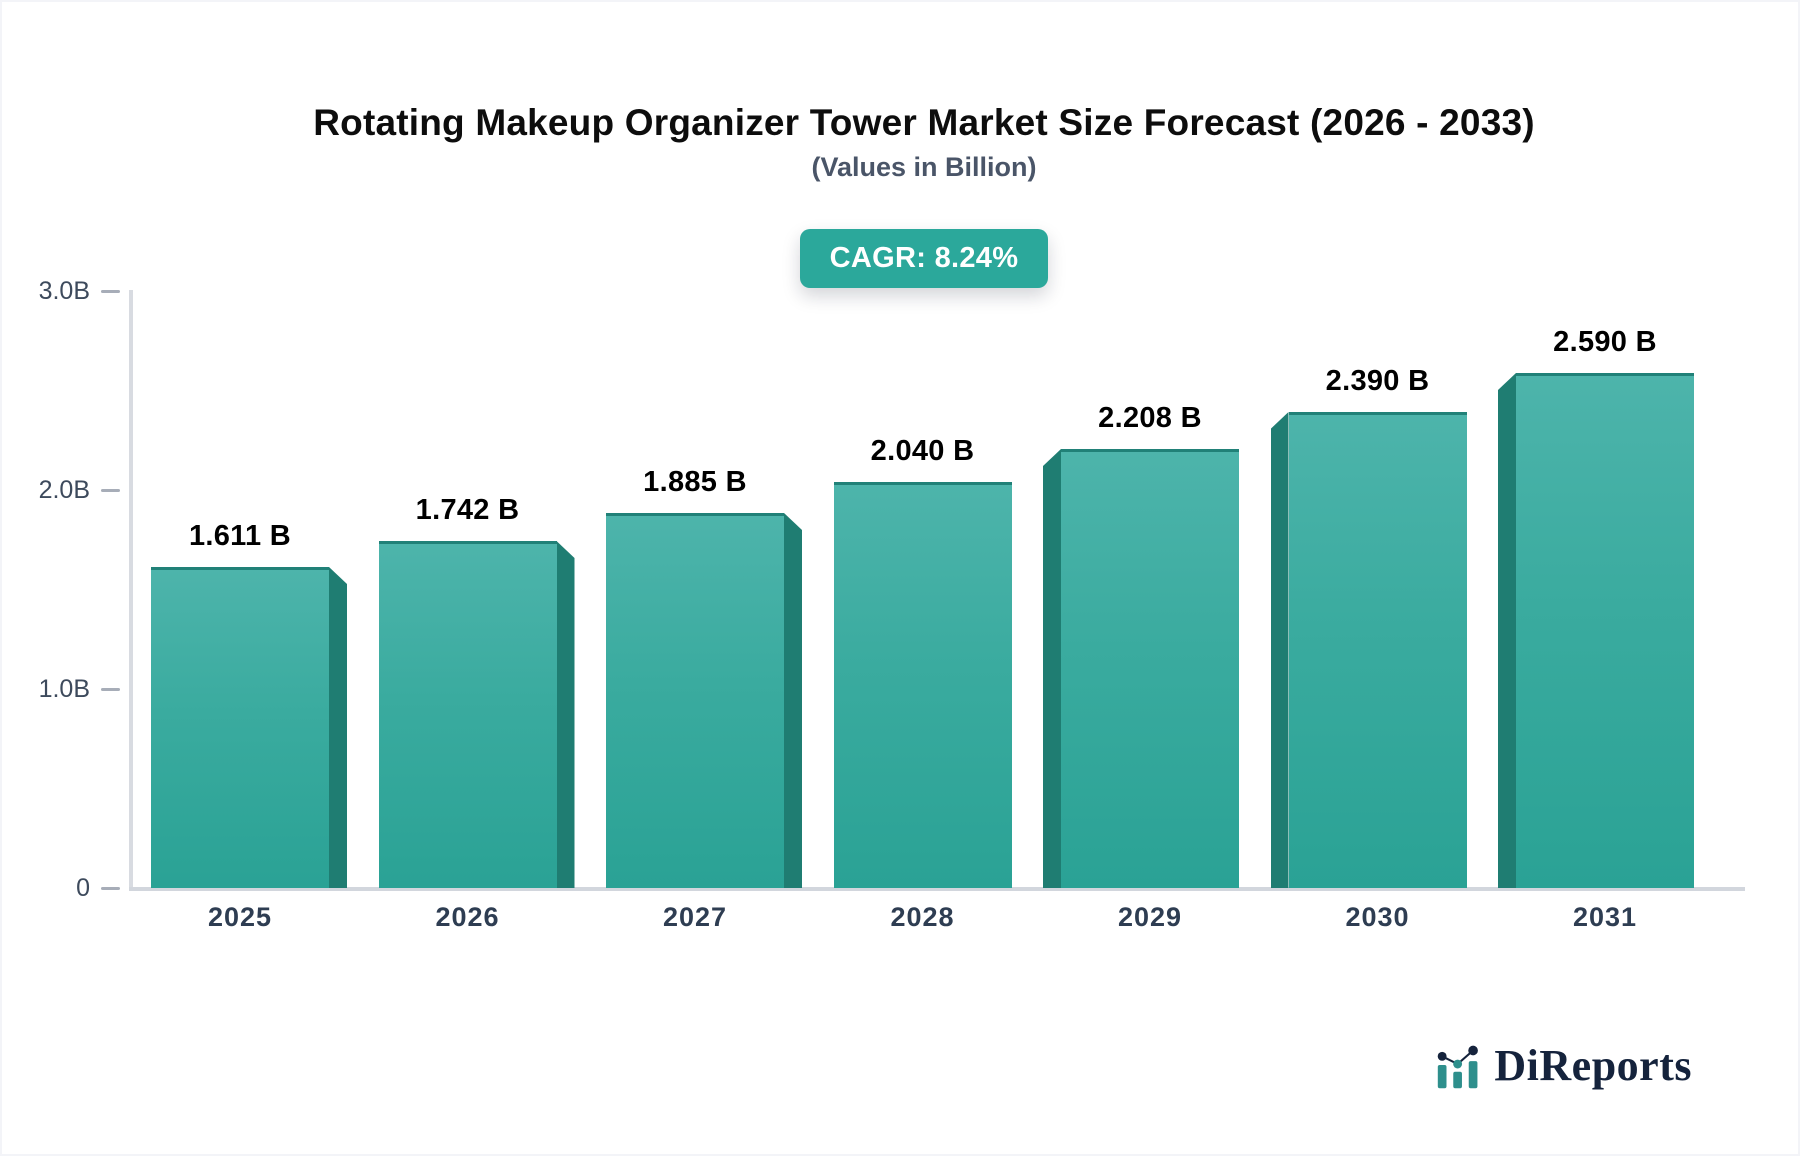 The image size is (1800, 1156). What do you see at coordinates (240, 727) in the screenshot?
I see `bar-2025` at bounding box center [240, 727].